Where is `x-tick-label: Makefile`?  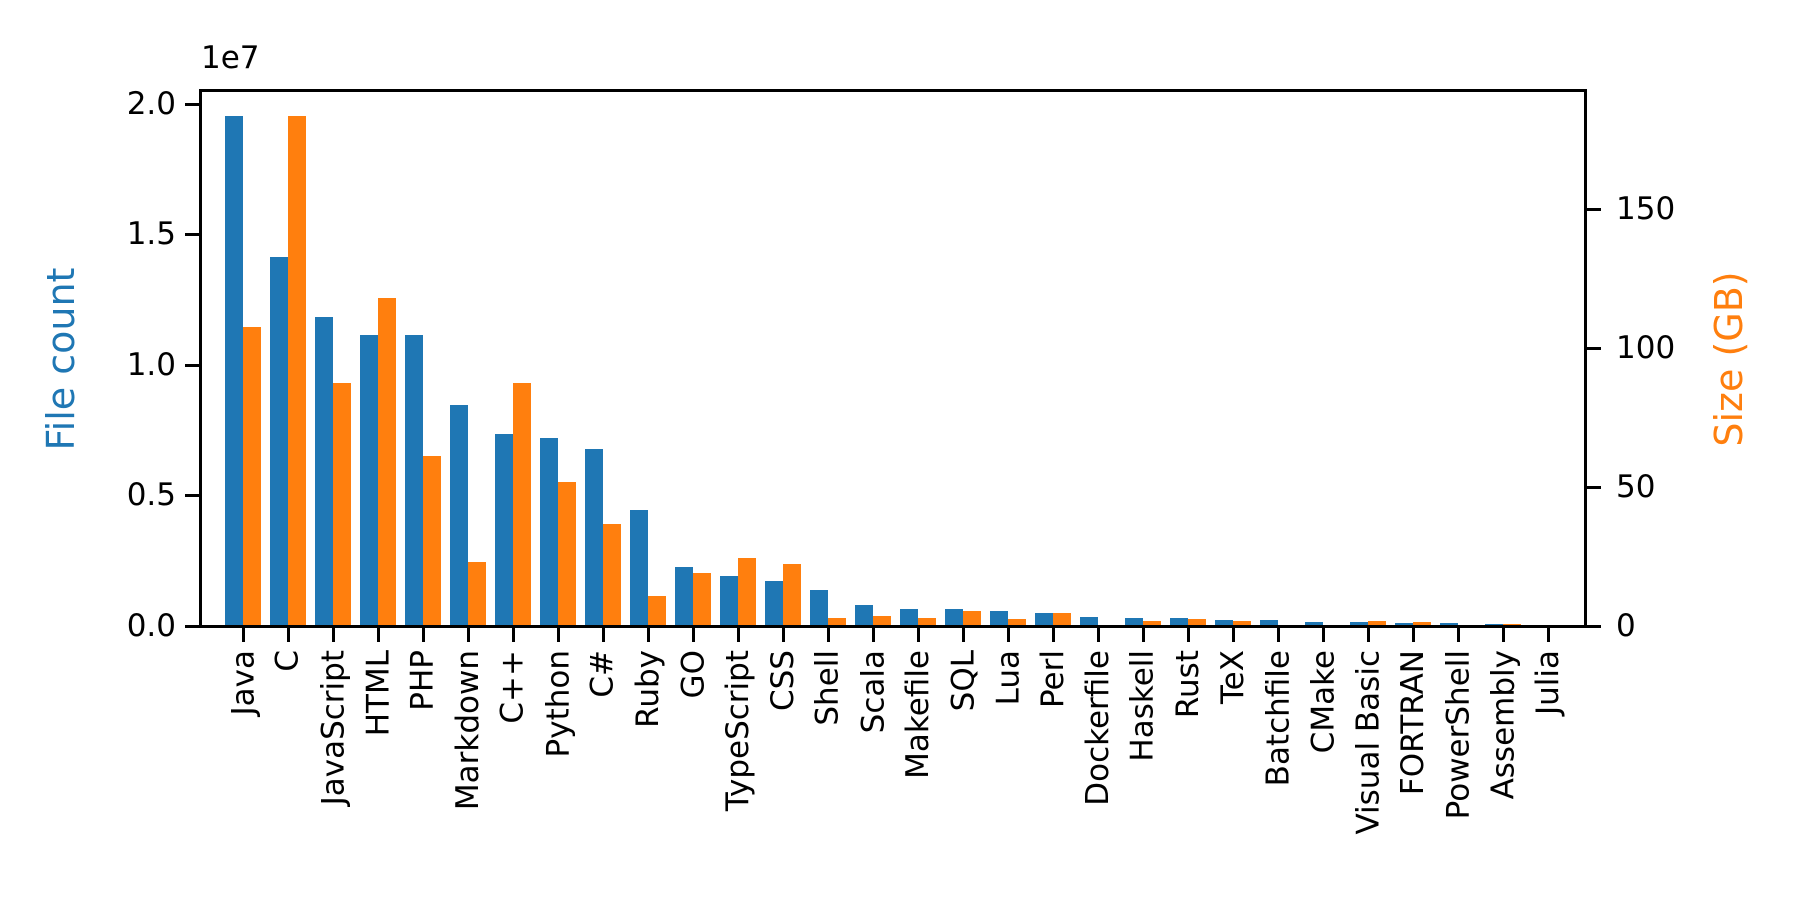 x-tick-label: Makefile is located at coordinates (918, 714).